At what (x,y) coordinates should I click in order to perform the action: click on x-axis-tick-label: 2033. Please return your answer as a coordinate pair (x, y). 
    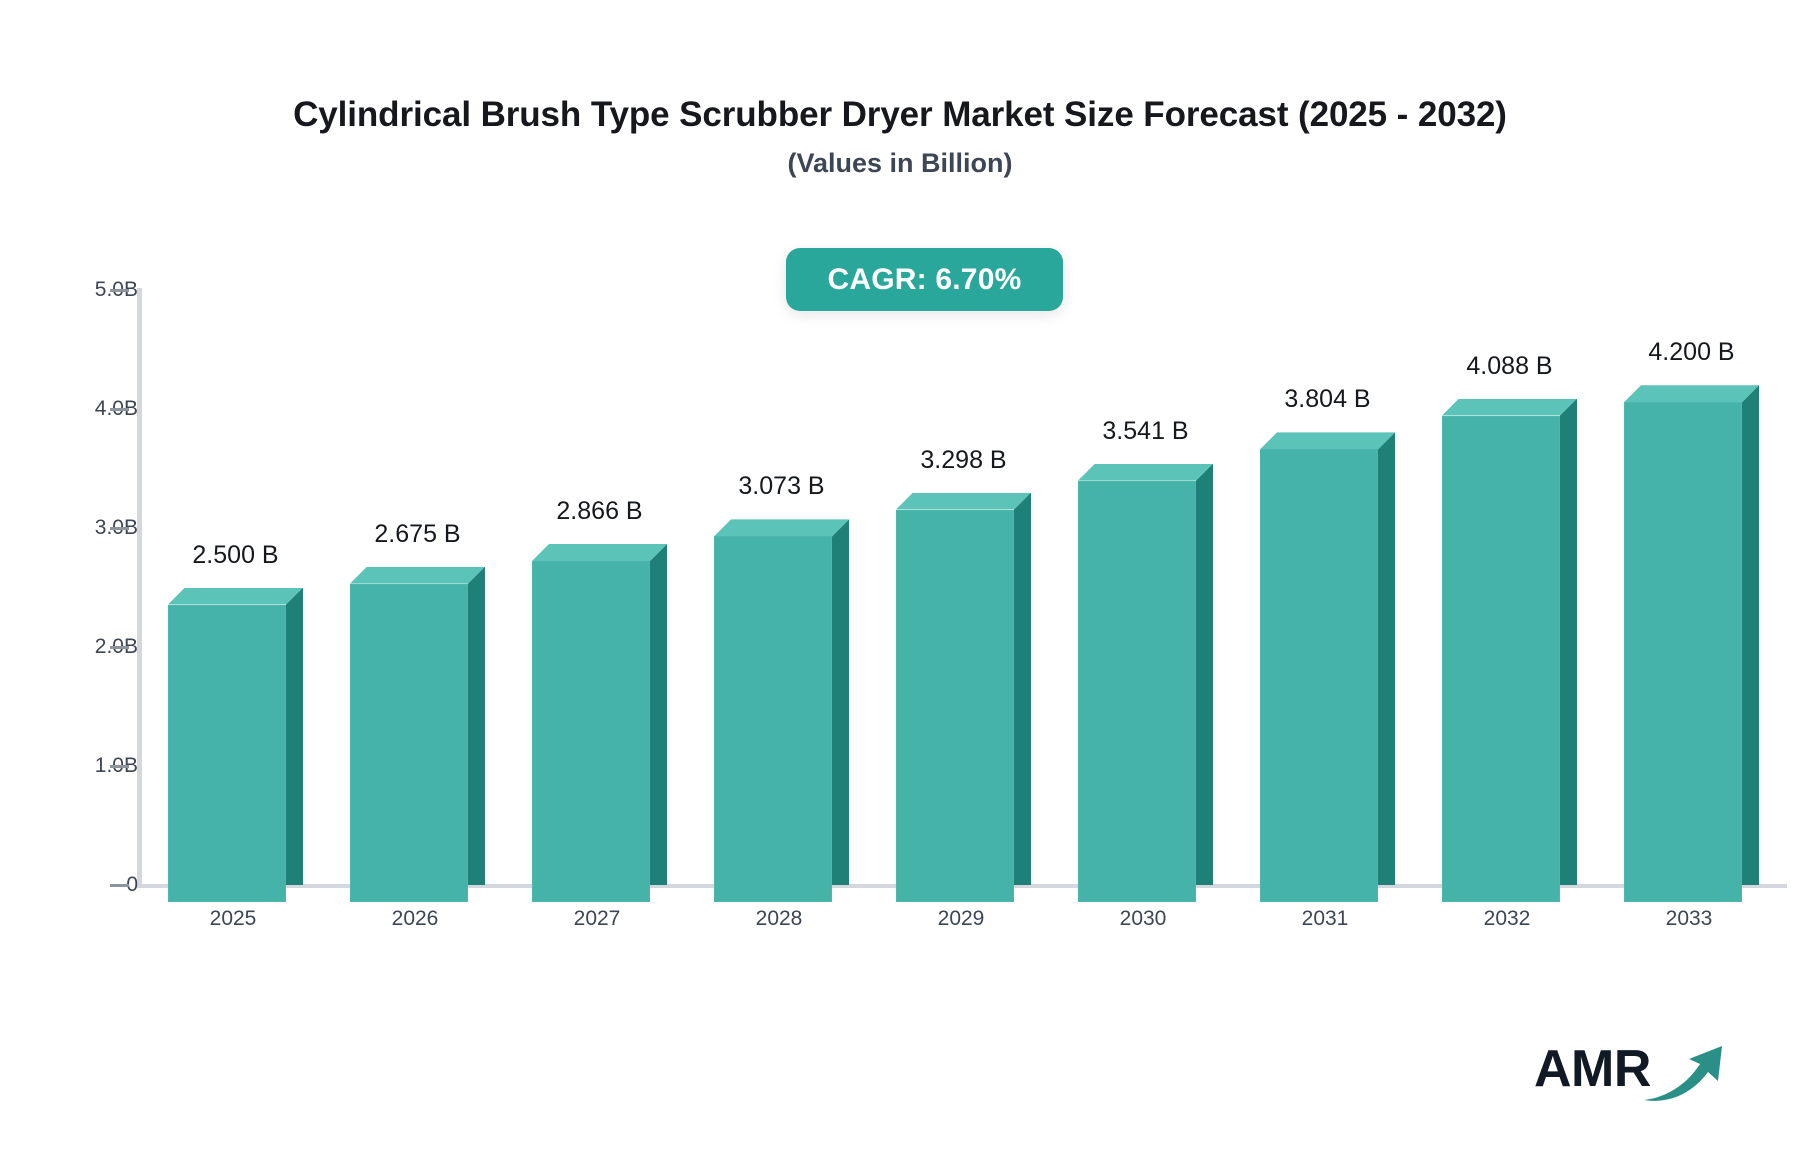
    Looking at the image, I should click on (1689, 918).